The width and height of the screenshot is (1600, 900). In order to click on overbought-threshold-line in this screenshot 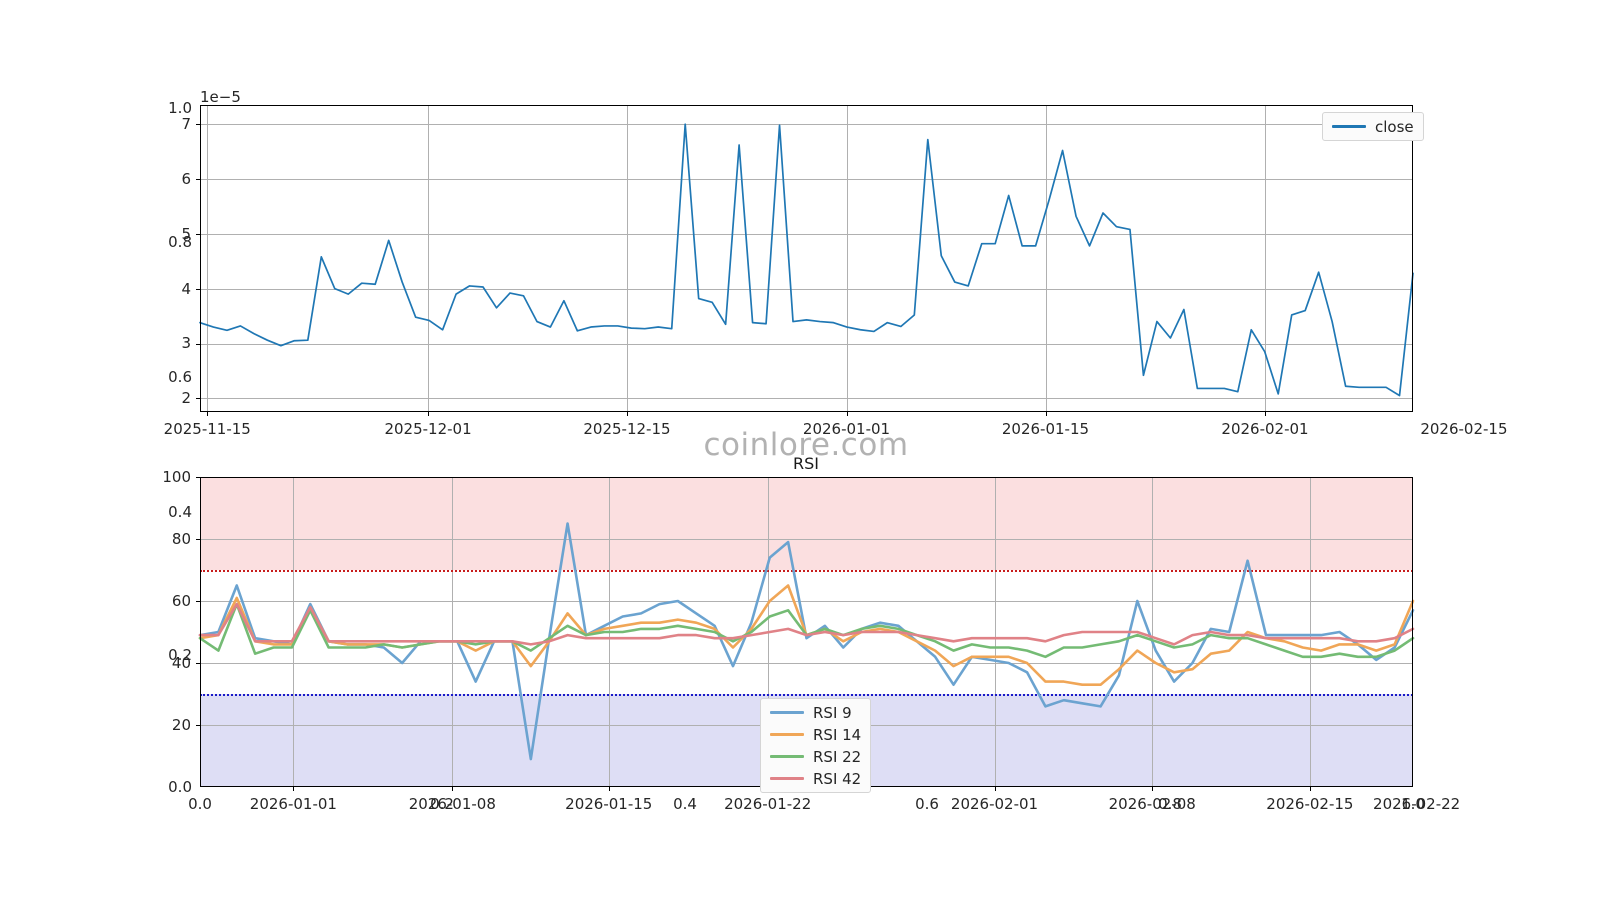, I will do `click(806, 571)`.